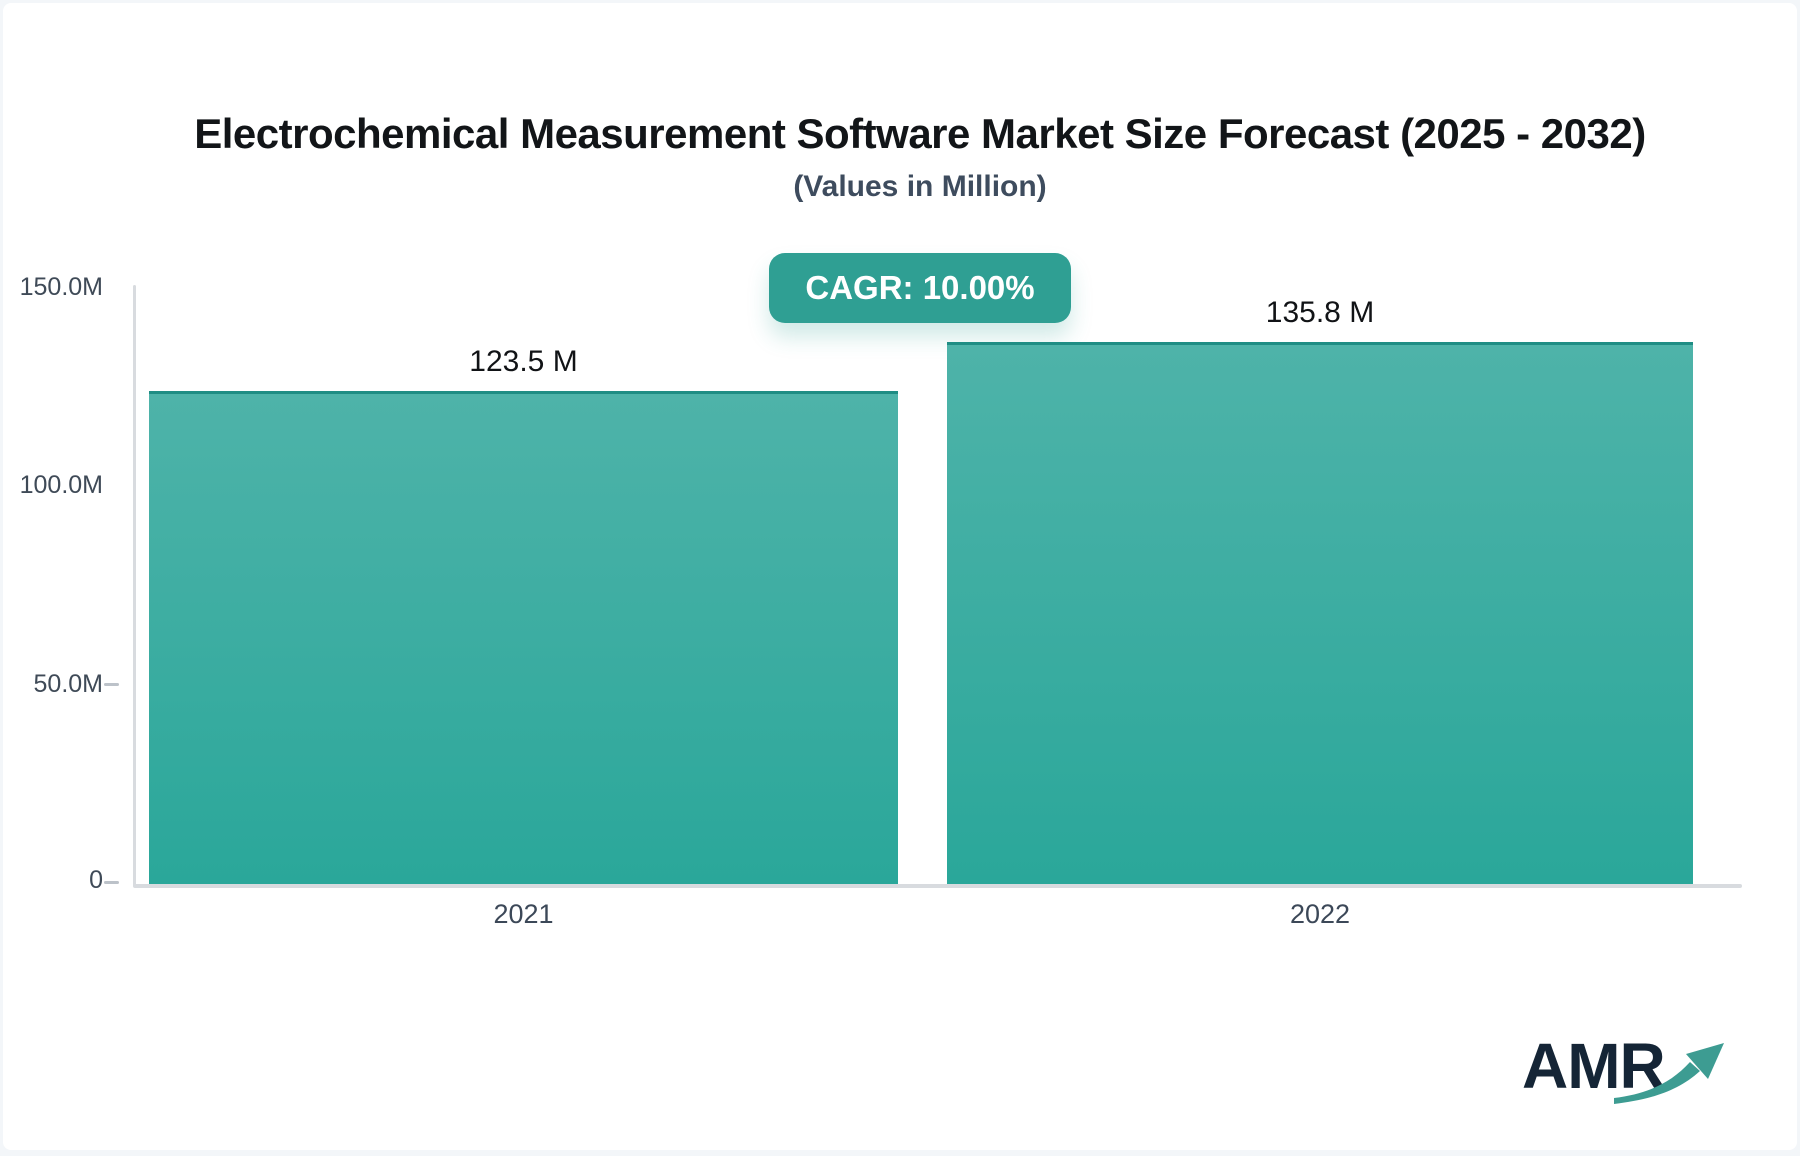 The height and width of the screenshot is (1156, 1800). I want to click on bar-value-label-2022: 135.8 M, so click(1320, 312).